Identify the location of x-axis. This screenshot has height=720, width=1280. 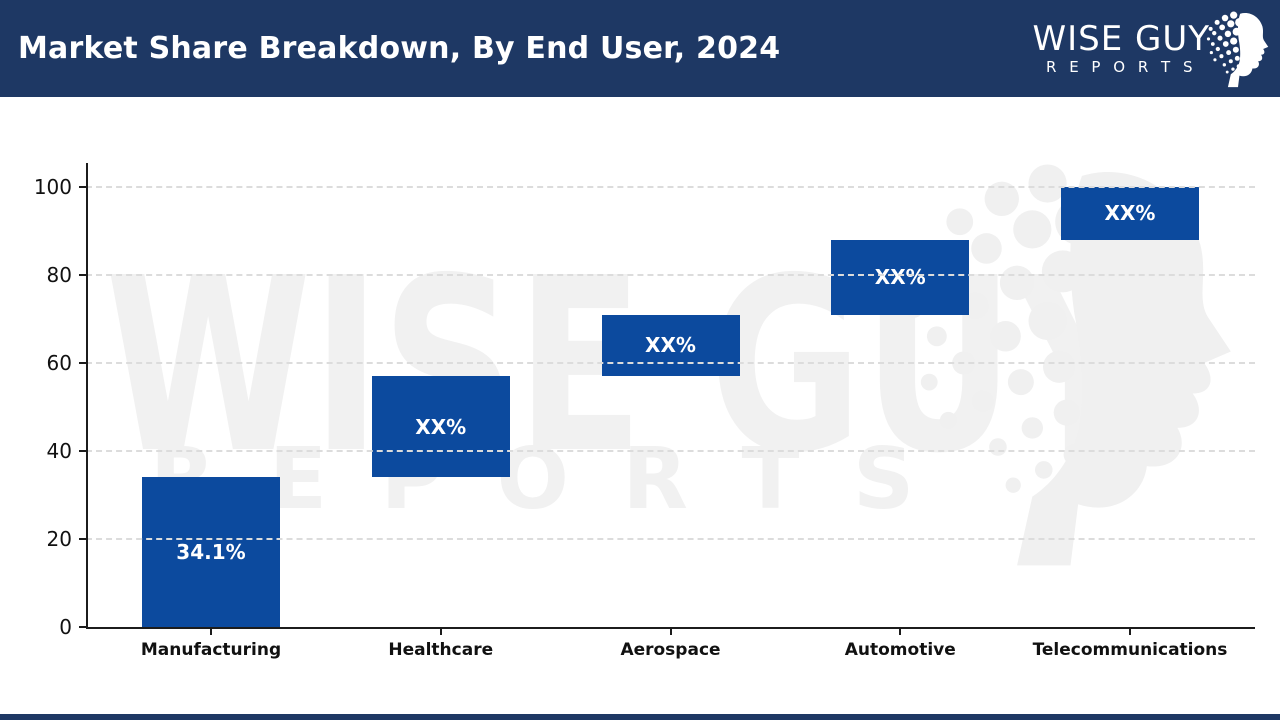
(670, 628).